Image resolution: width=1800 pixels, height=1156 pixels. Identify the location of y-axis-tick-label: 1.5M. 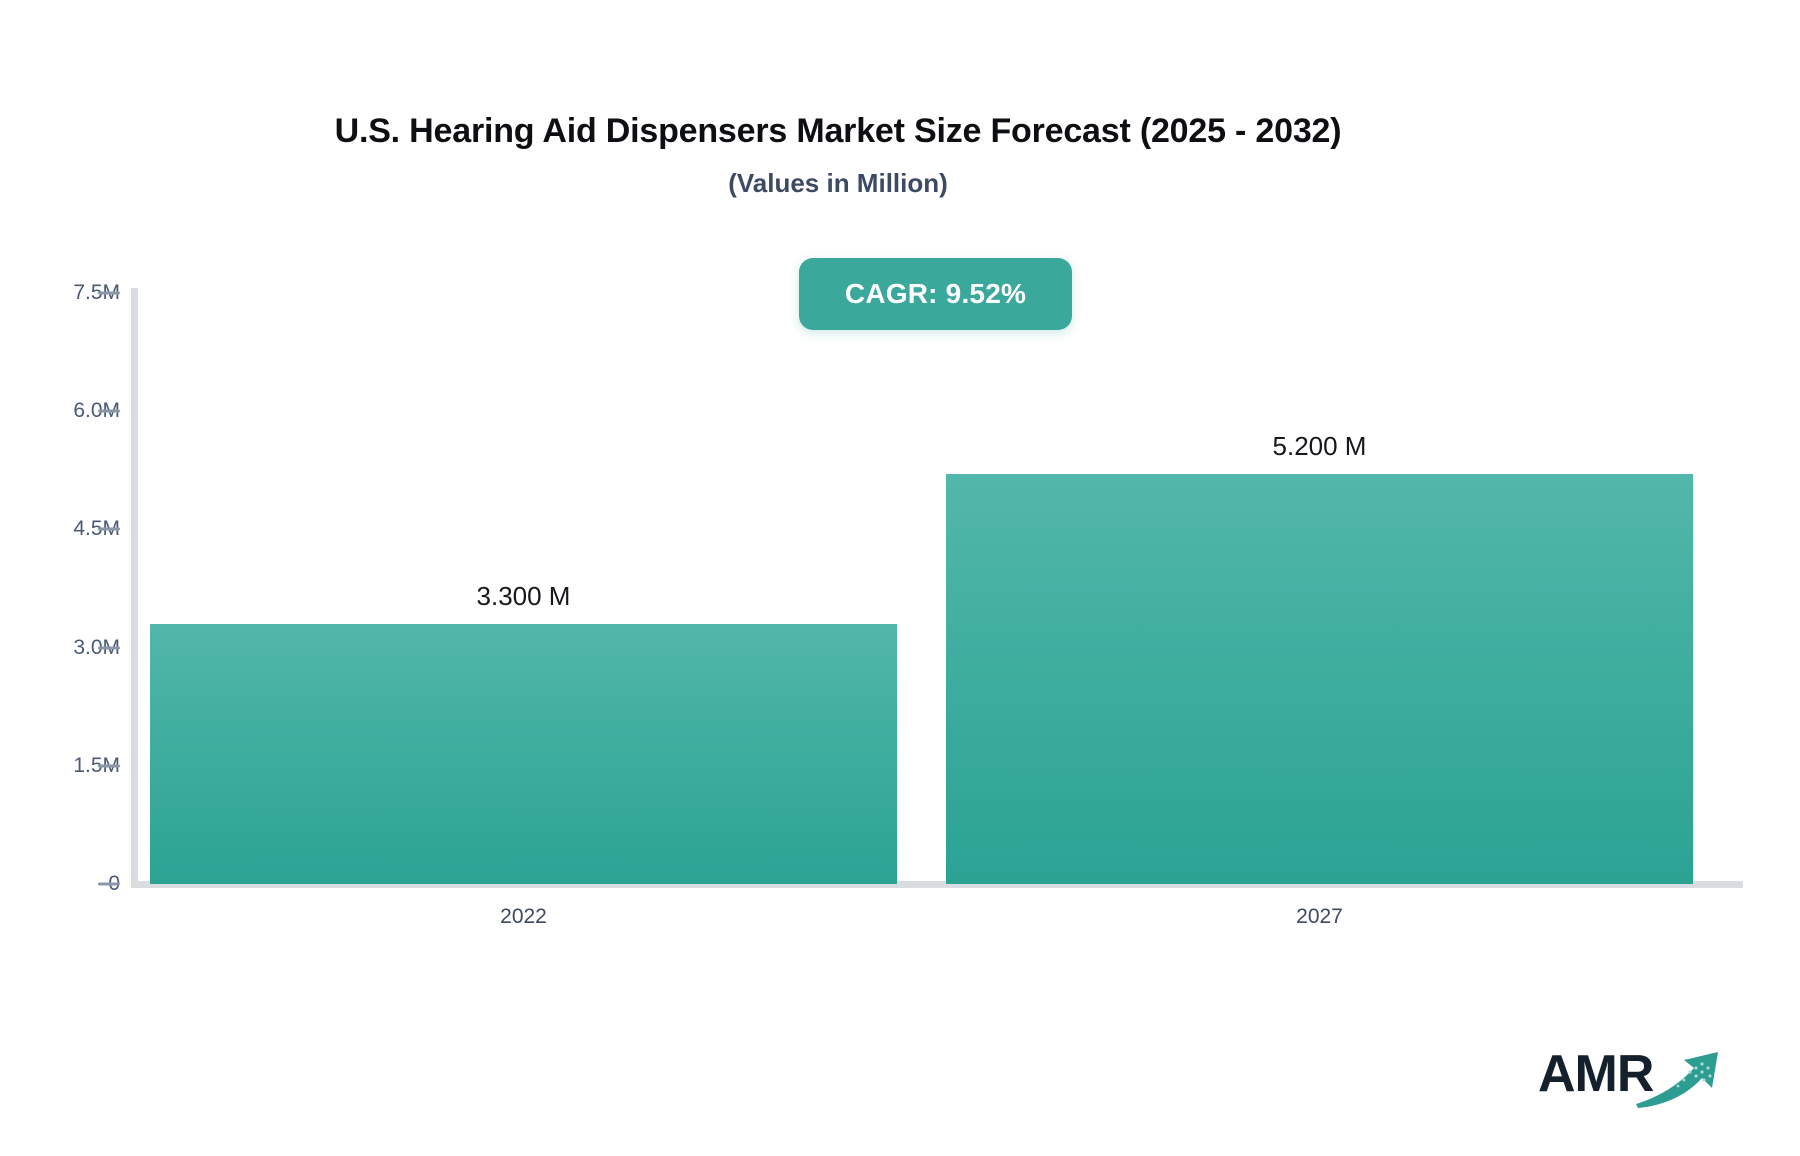
(96, 765).